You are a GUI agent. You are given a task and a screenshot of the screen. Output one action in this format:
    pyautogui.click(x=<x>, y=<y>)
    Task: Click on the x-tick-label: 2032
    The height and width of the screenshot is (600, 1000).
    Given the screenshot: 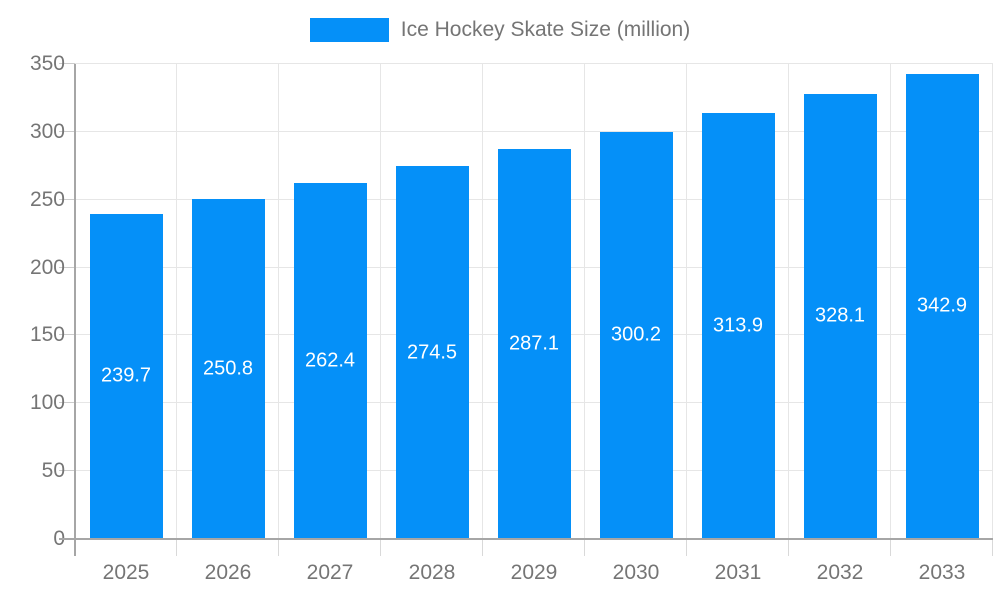 What is the action you would take?
    pyautogui.click(x=840, y=572)
    